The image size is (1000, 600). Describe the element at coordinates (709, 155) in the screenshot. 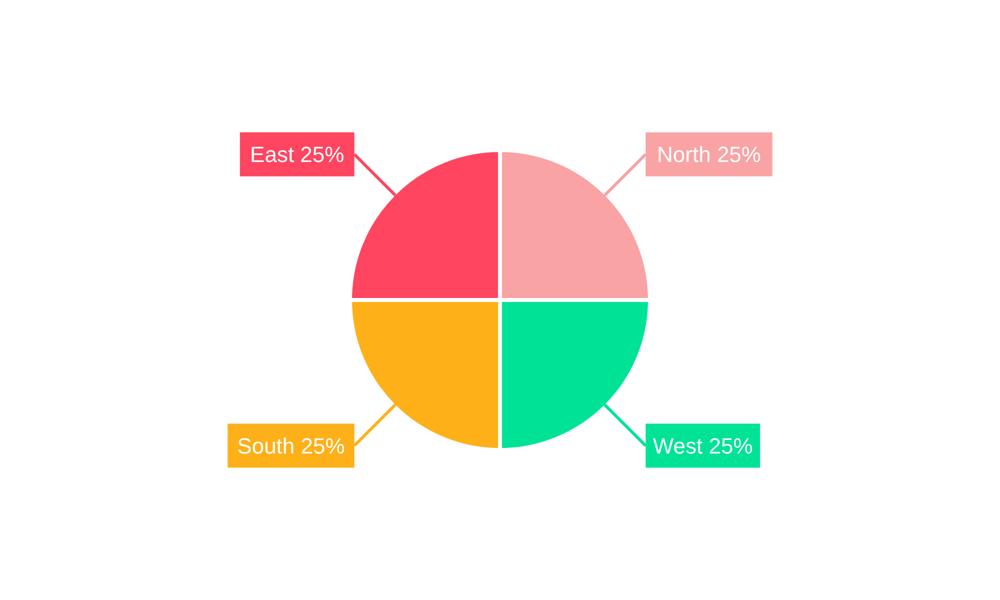

I see `slice-label: North 25%` at that location.